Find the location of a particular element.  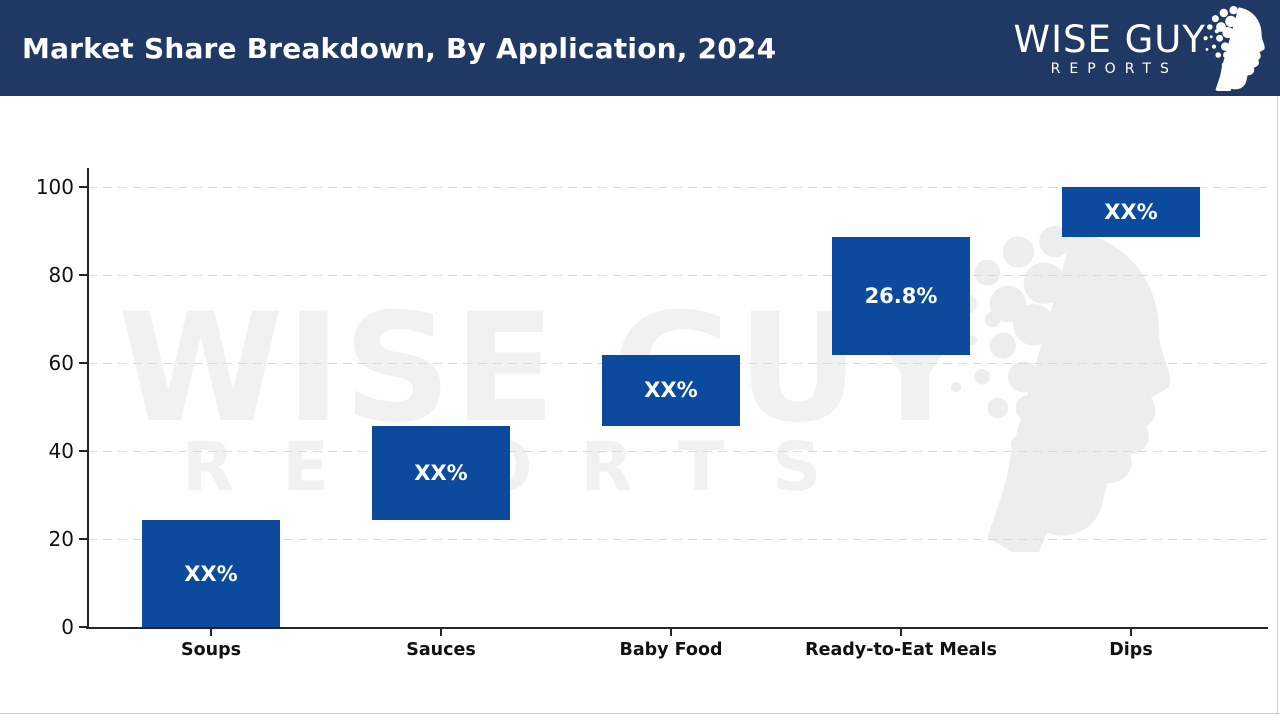

bar-dips: XX% is located at coordinates (1131, 212).